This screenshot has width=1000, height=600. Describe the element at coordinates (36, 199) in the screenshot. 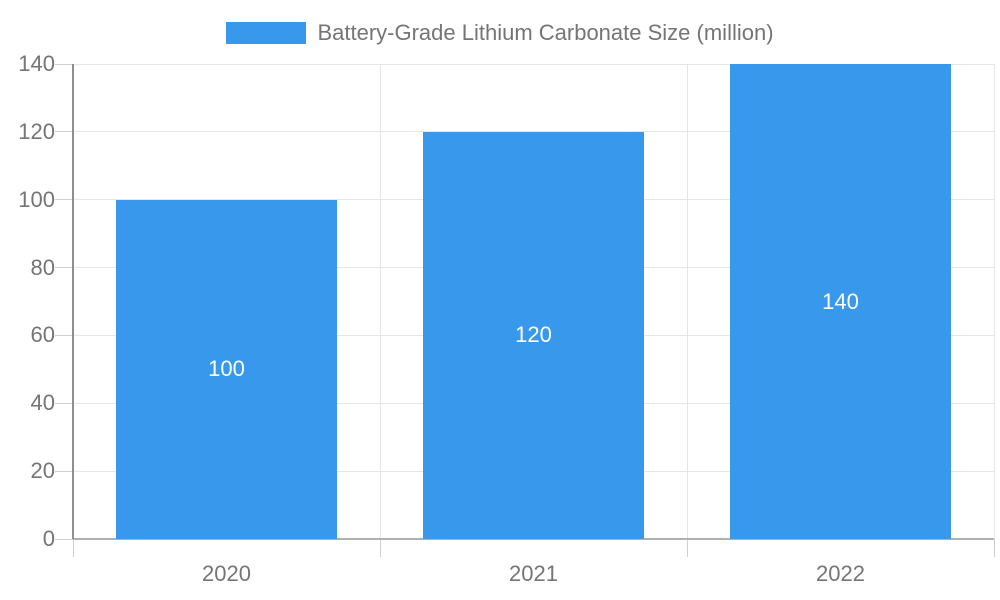

I see `y-axis-label: 100` at that location.